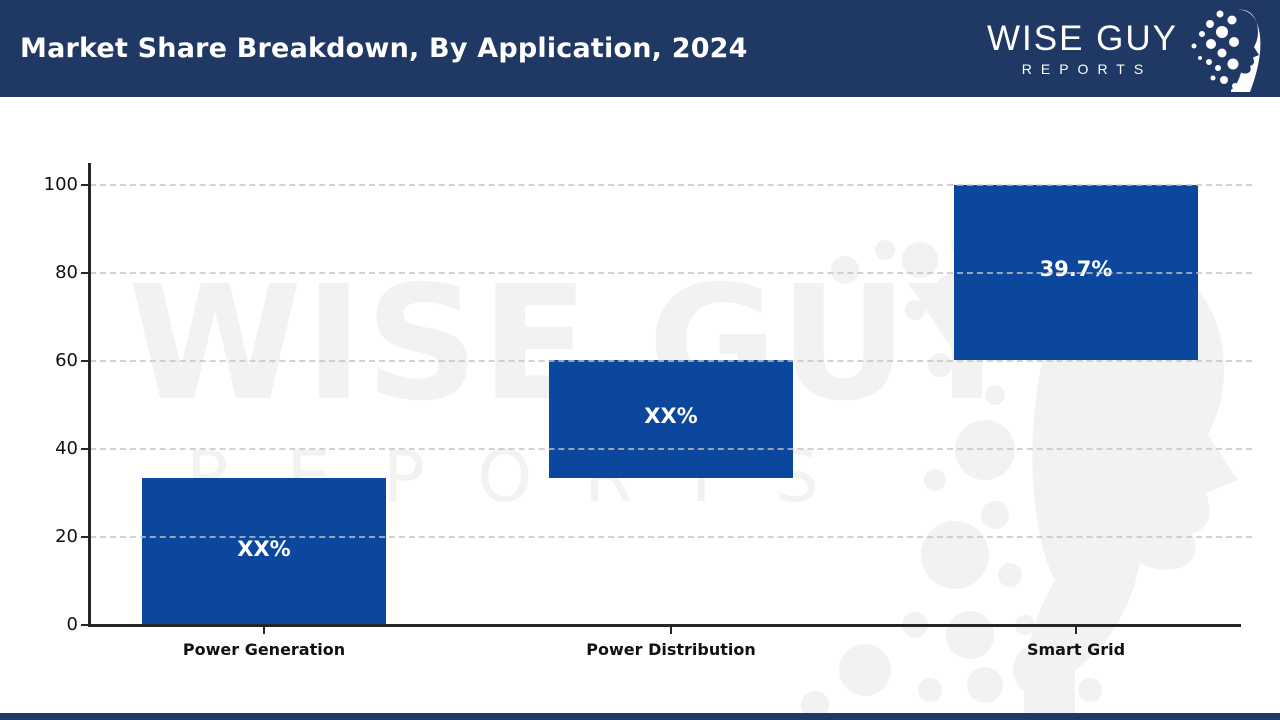 Image resolution: width=1280 pixels, height=720 pixels. Describe the element at coordinates (89, 395) in the screenshot. I see `y-axis-line` at that location.